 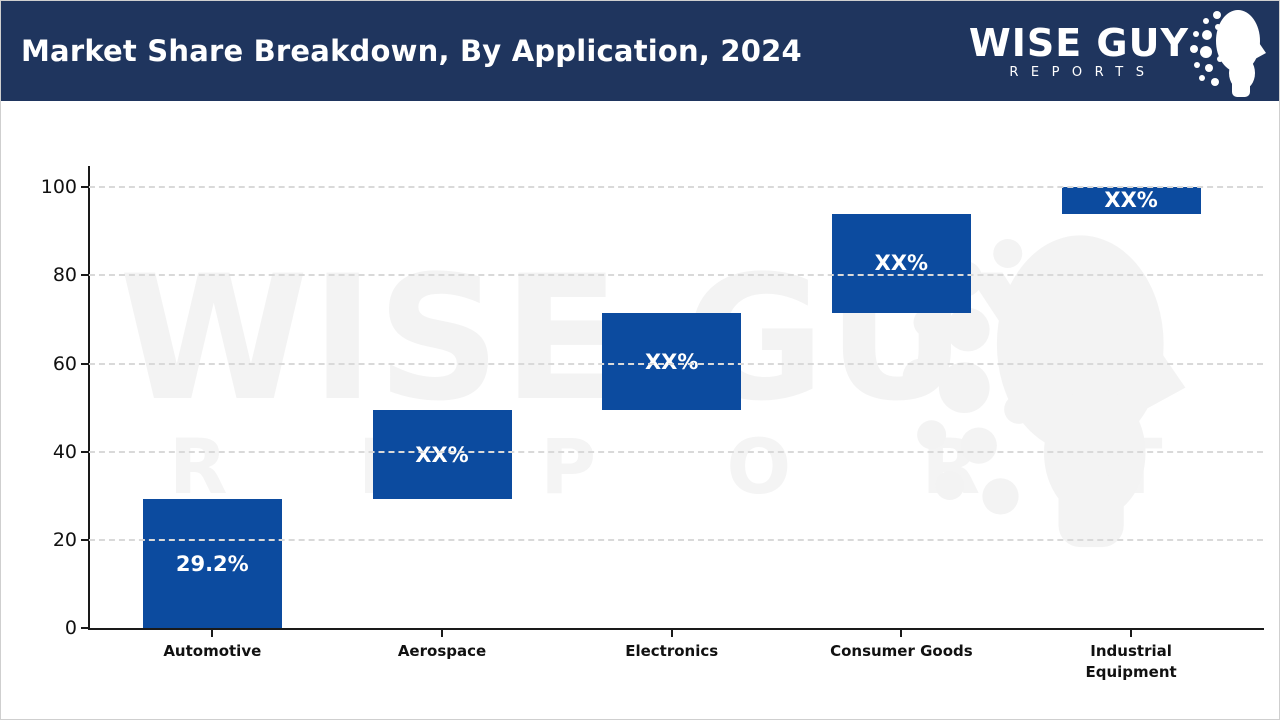 I want to click on y-tick-label-100: 100, so click(x=58, y=187).